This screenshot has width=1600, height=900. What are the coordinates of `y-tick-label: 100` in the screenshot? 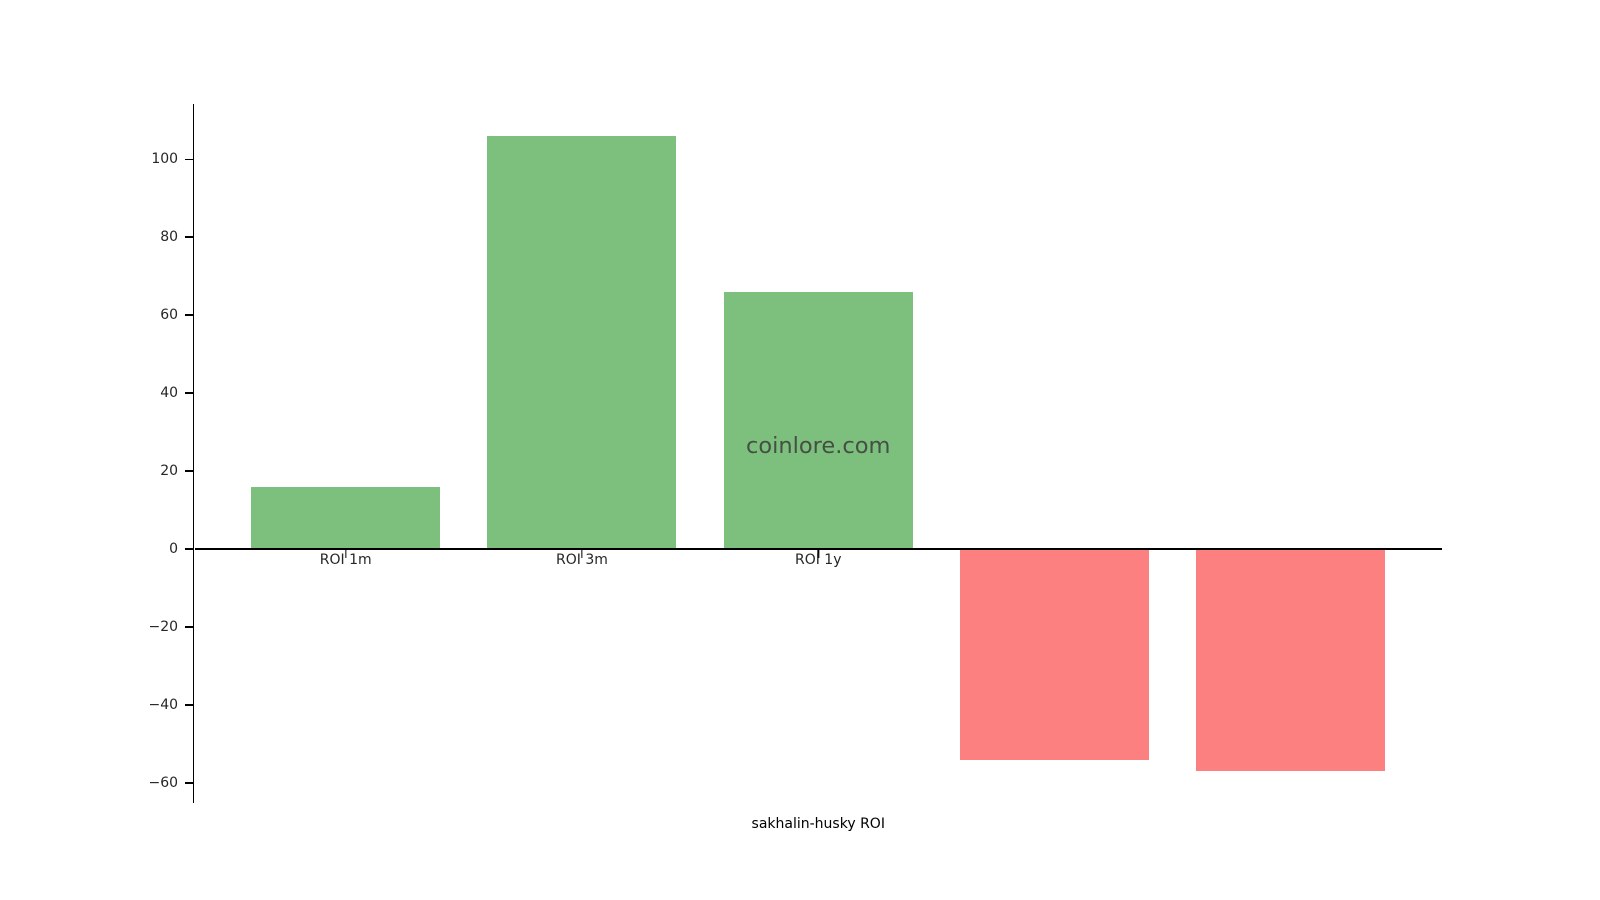 It's located at (165, 159).